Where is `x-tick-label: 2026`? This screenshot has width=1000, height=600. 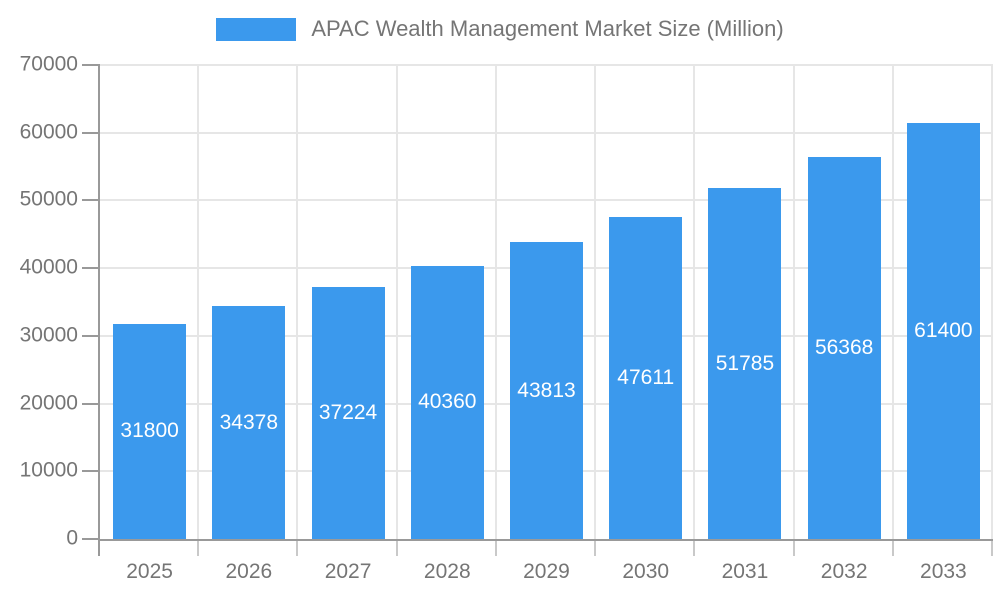 x-tick-label: 2026 is located at coordinates (249, 571).